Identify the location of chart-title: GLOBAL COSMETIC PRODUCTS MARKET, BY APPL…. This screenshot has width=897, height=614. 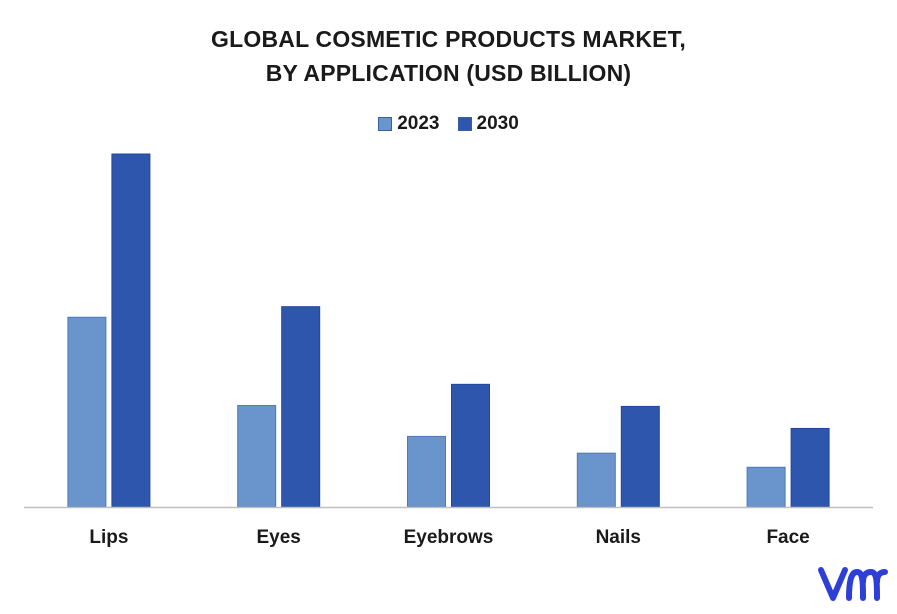
(448, 56).